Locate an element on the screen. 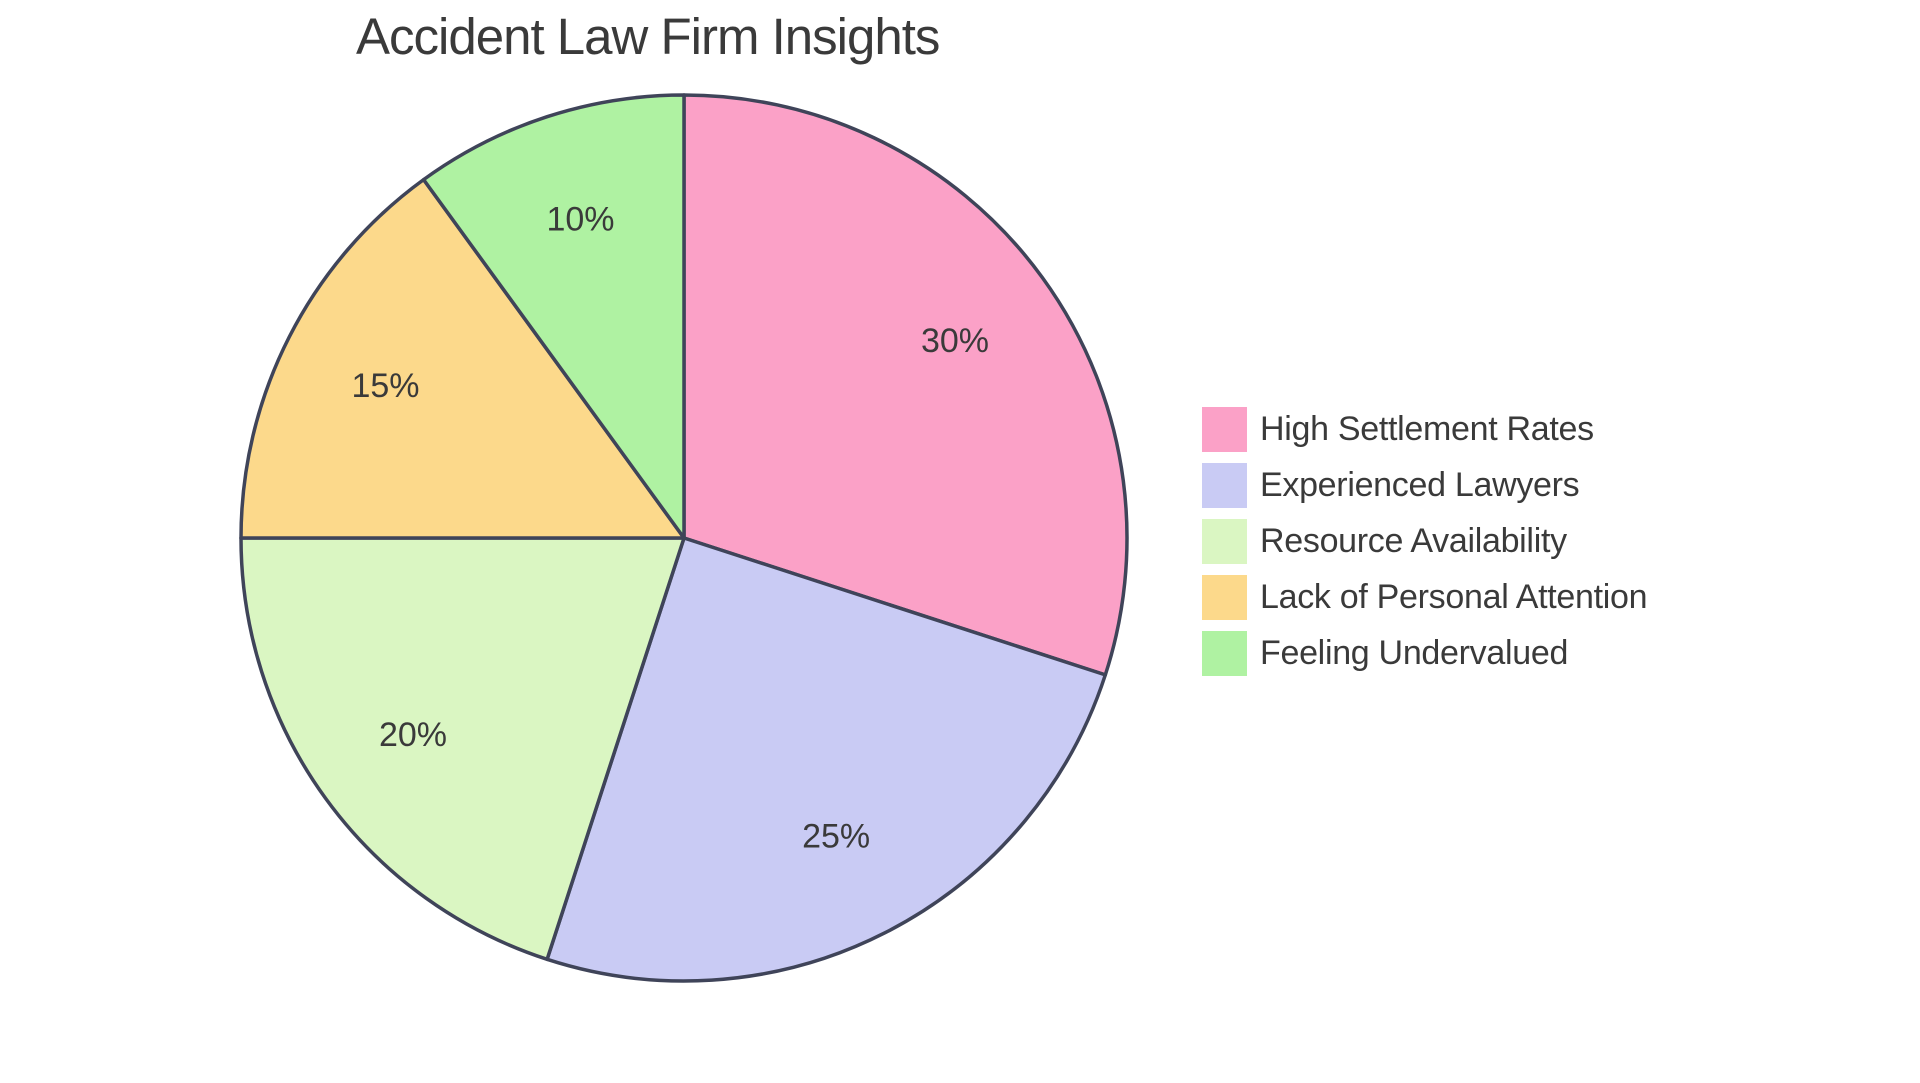 Image resolution: width=1920 pixels, height=1083 pixels. slice-label-3: 15% is located at coordinates (385, 386).